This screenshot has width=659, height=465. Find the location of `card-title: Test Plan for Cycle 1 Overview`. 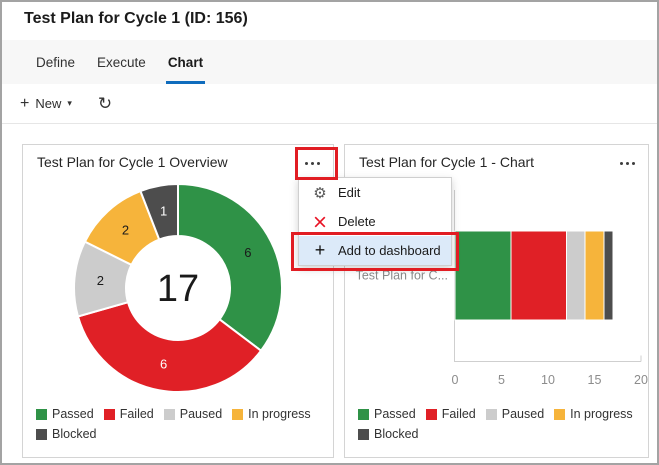

card-title: Test Plan for Cycle 1 Overview is located at coordinates (132, 162).